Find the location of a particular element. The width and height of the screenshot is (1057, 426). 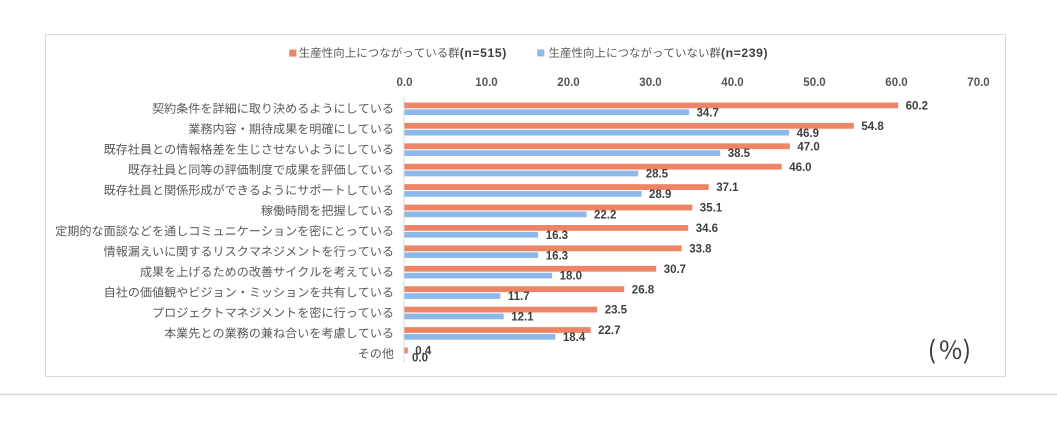

svg-text: 47.0 is located at coordinates (808, 147).